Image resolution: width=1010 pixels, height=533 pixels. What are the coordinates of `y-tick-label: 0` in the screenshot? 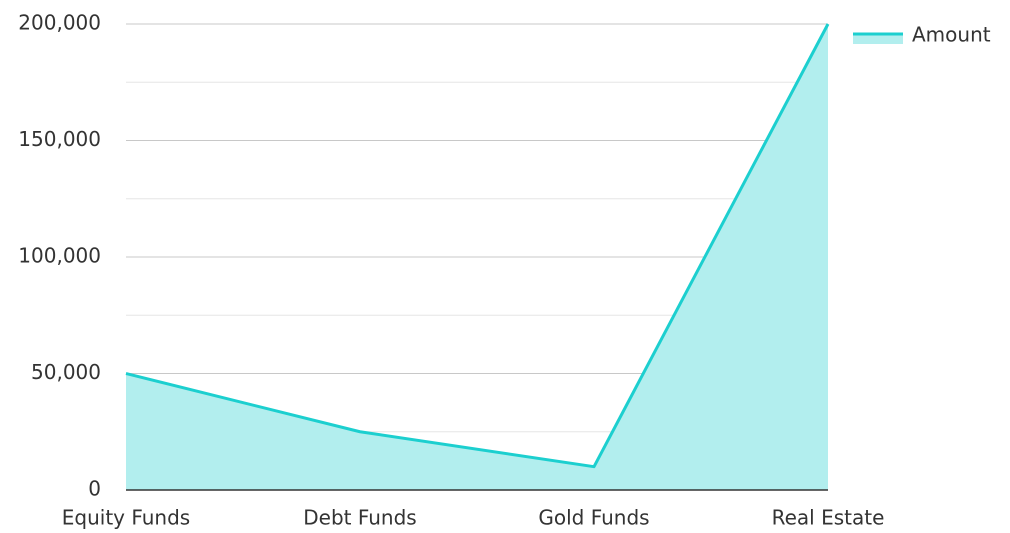 It's located at (94, 489).